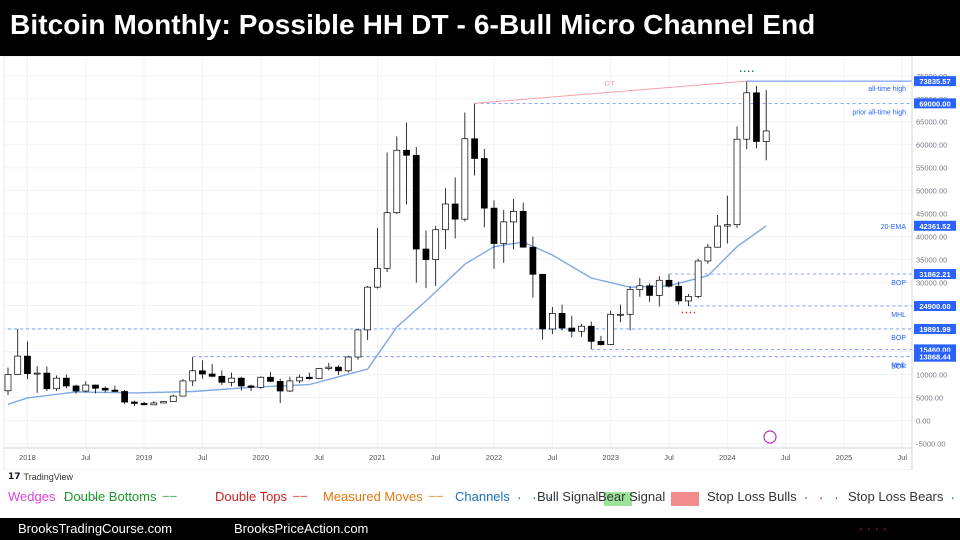 This screenshot has width=960, height=540. I want to click on x-tick-label: 2018, so click(27, 457).